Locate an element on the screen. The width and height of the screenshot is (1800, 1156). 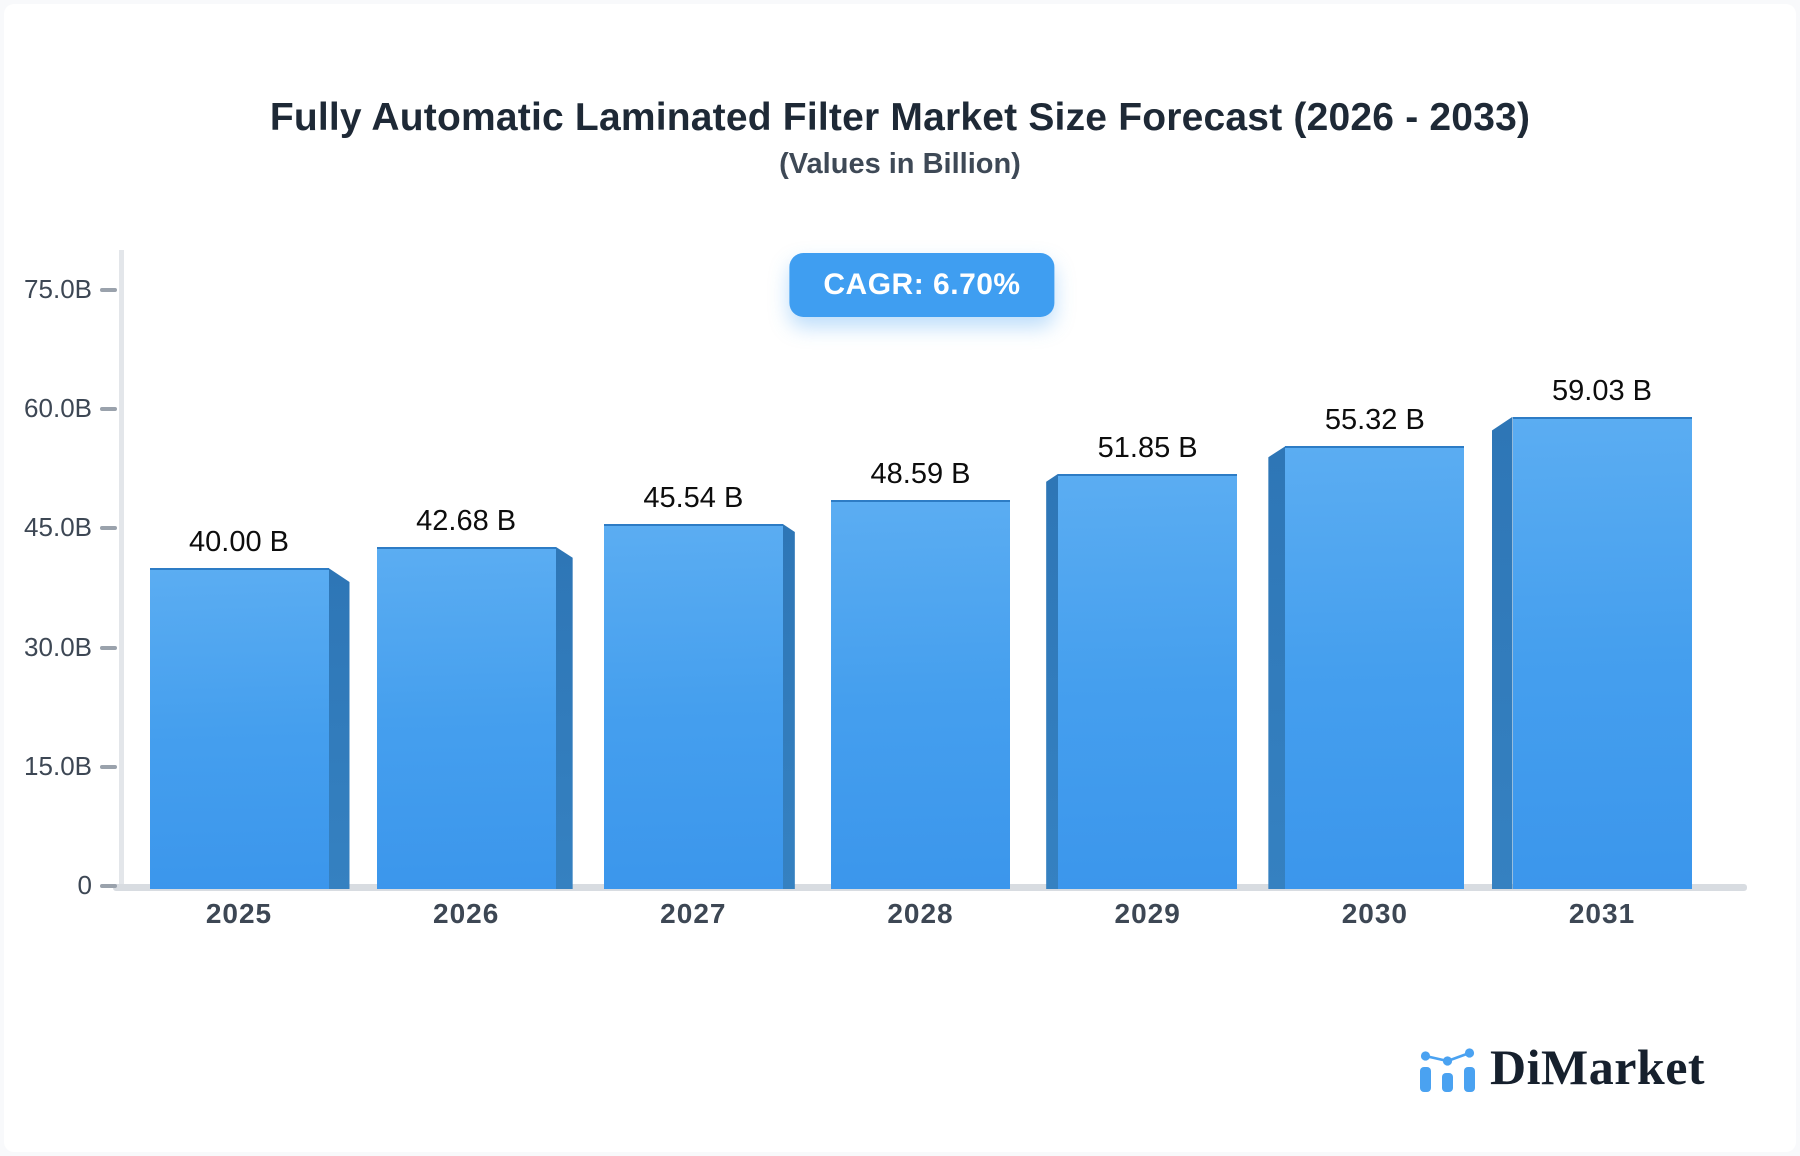
y-axis-tick-label: 0 is located at coordinates (84, 885).